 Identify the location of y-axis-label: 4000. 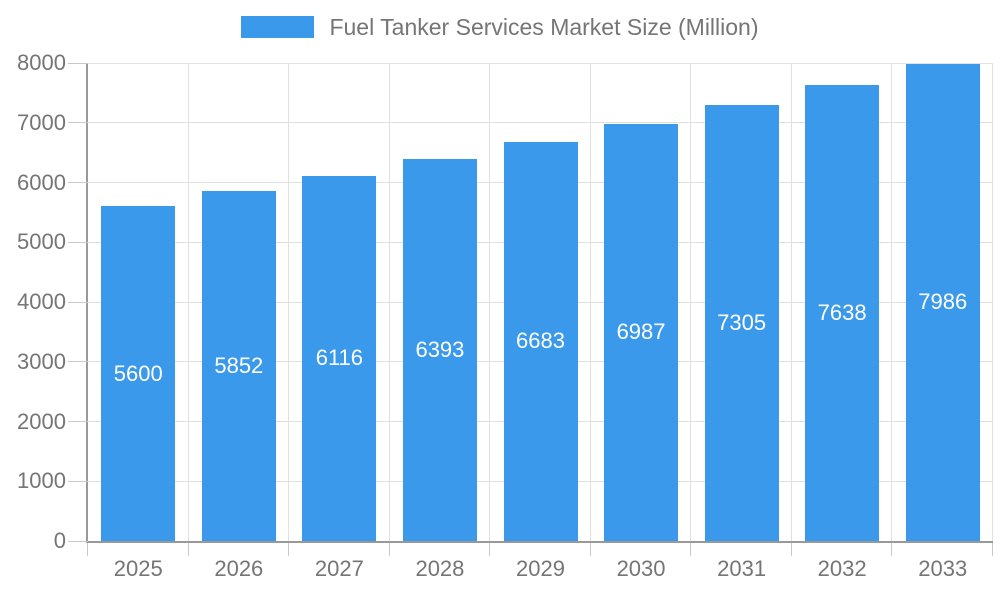
(41, 301).